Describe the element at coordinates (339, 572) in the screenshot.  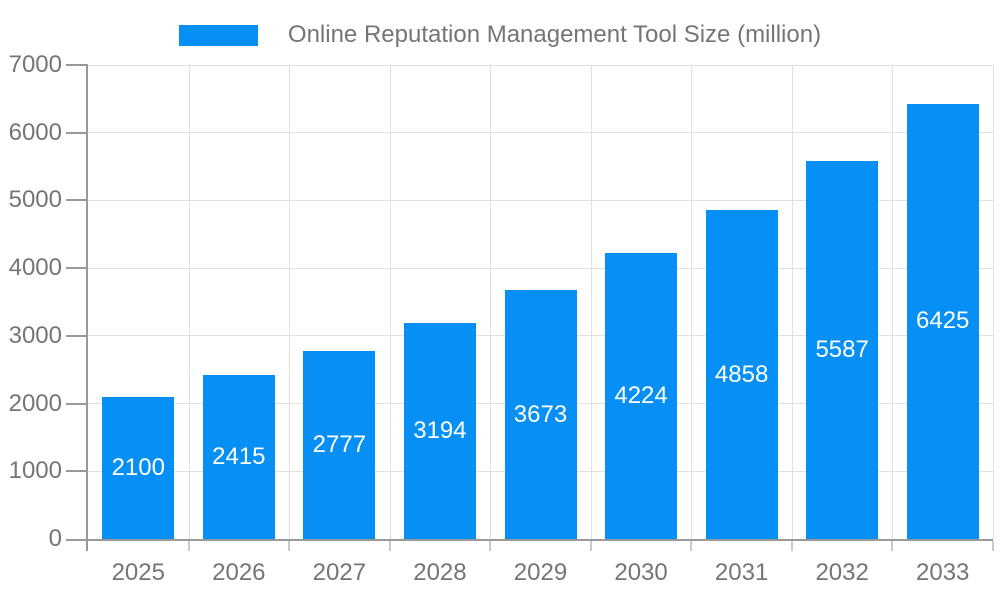
I see `x-axis-tick-label: 2027` at that location.